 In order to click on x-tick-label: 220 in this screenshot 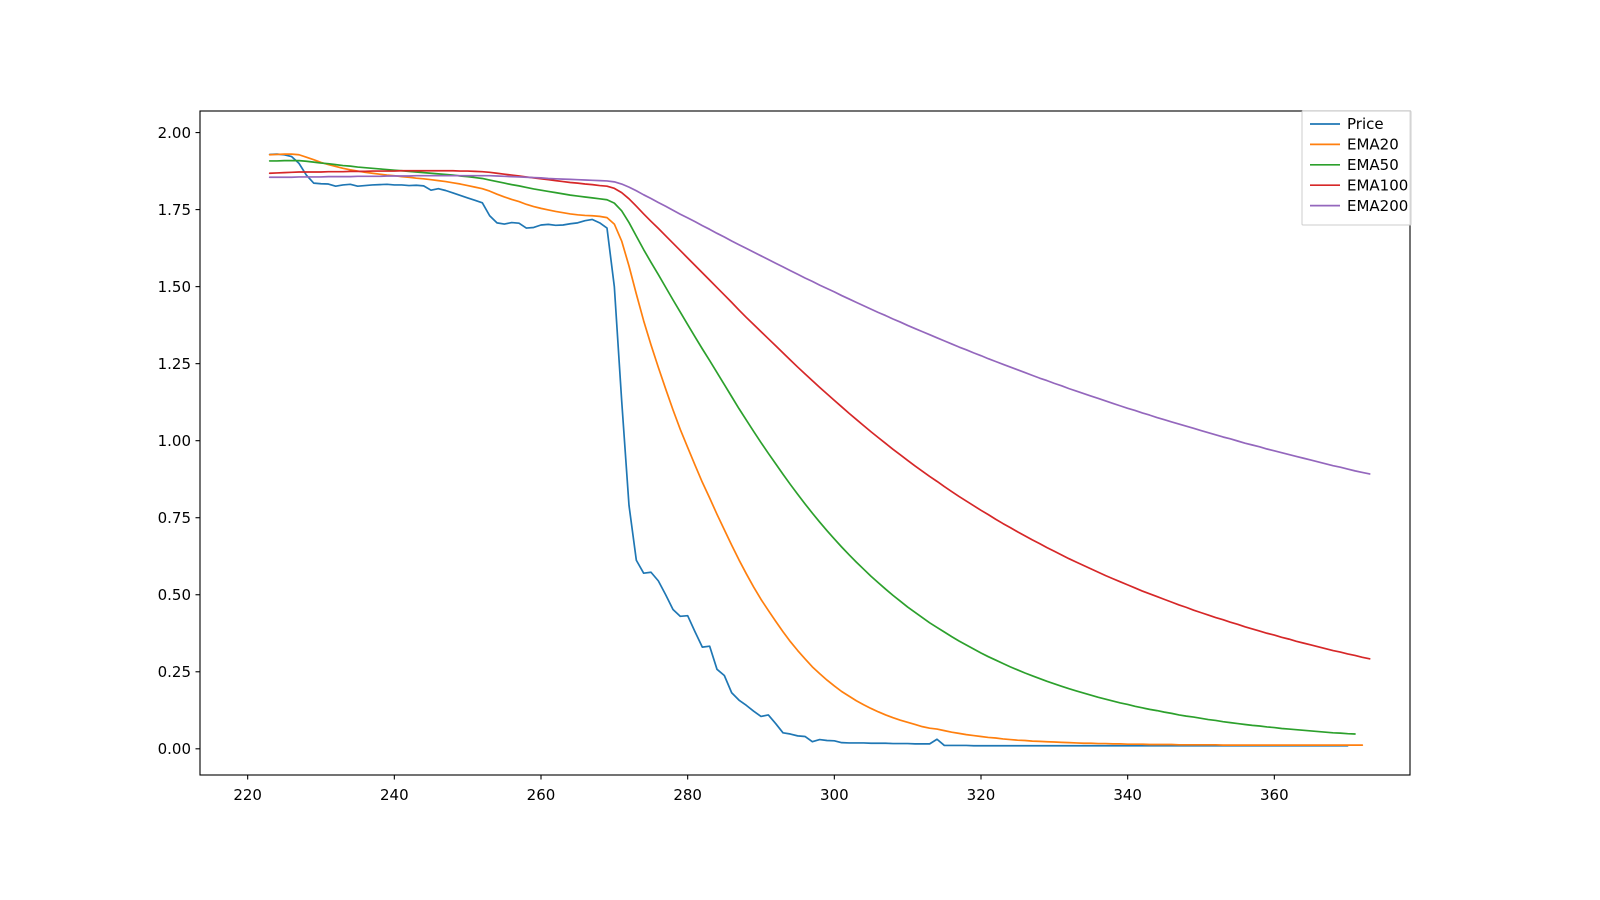, I will do `click(247, 795)`.